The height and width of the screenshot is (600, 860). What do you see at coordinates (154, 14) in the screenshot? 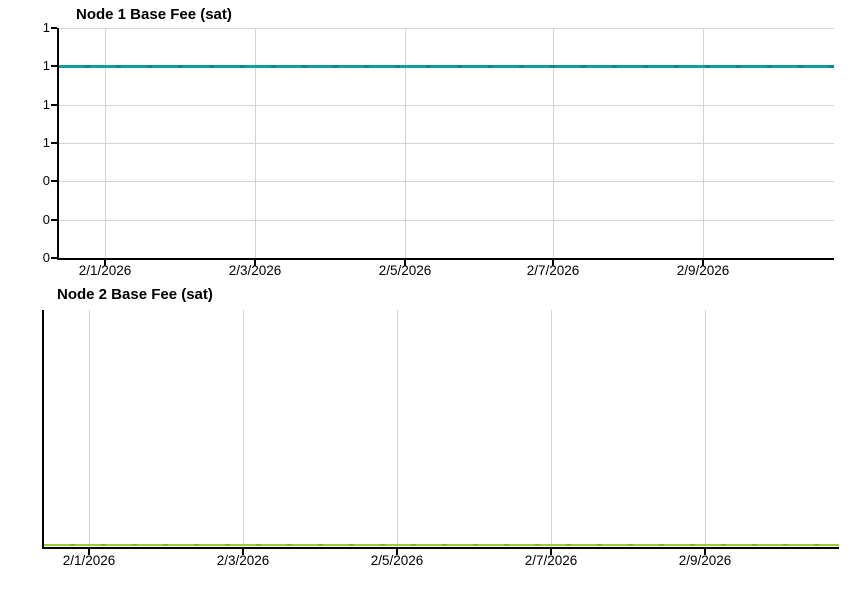
I see `chart-title: Node 1 Base Fee (sat)` at bounding box center [154, 14].